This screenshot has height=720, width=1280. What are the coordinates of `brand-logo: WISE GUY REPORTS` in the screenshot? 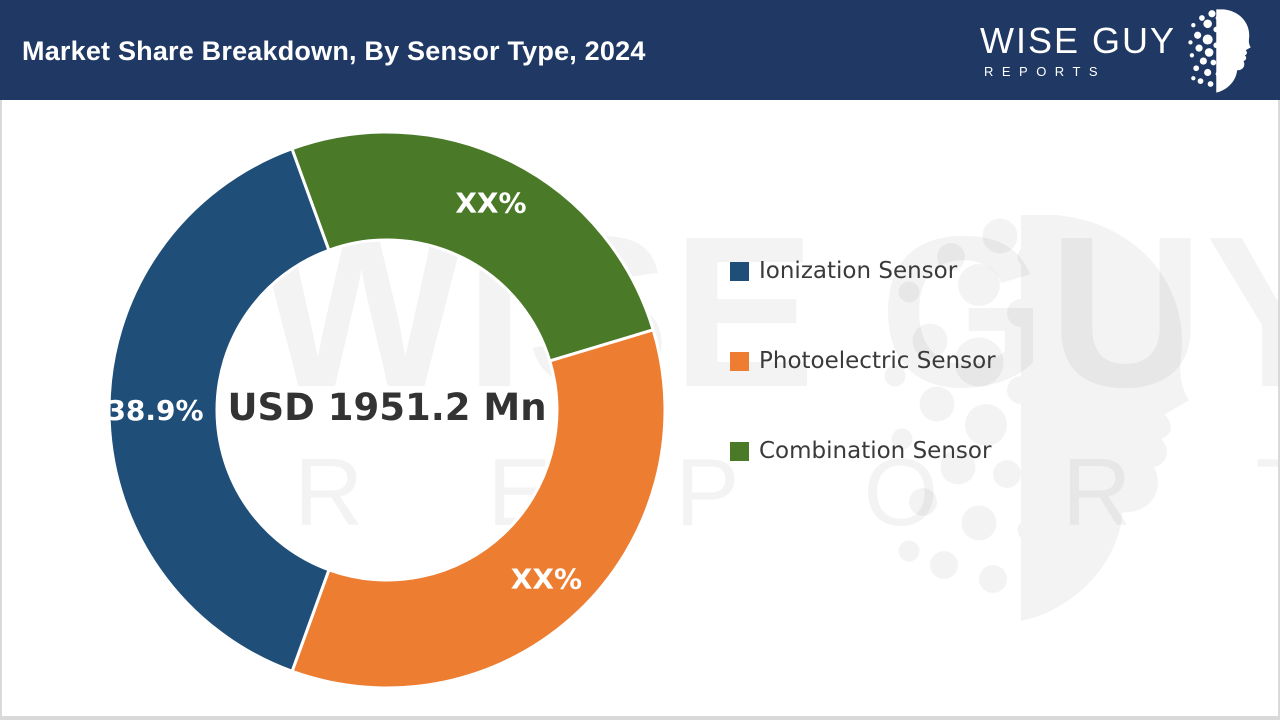 It's located at (1121, 51).